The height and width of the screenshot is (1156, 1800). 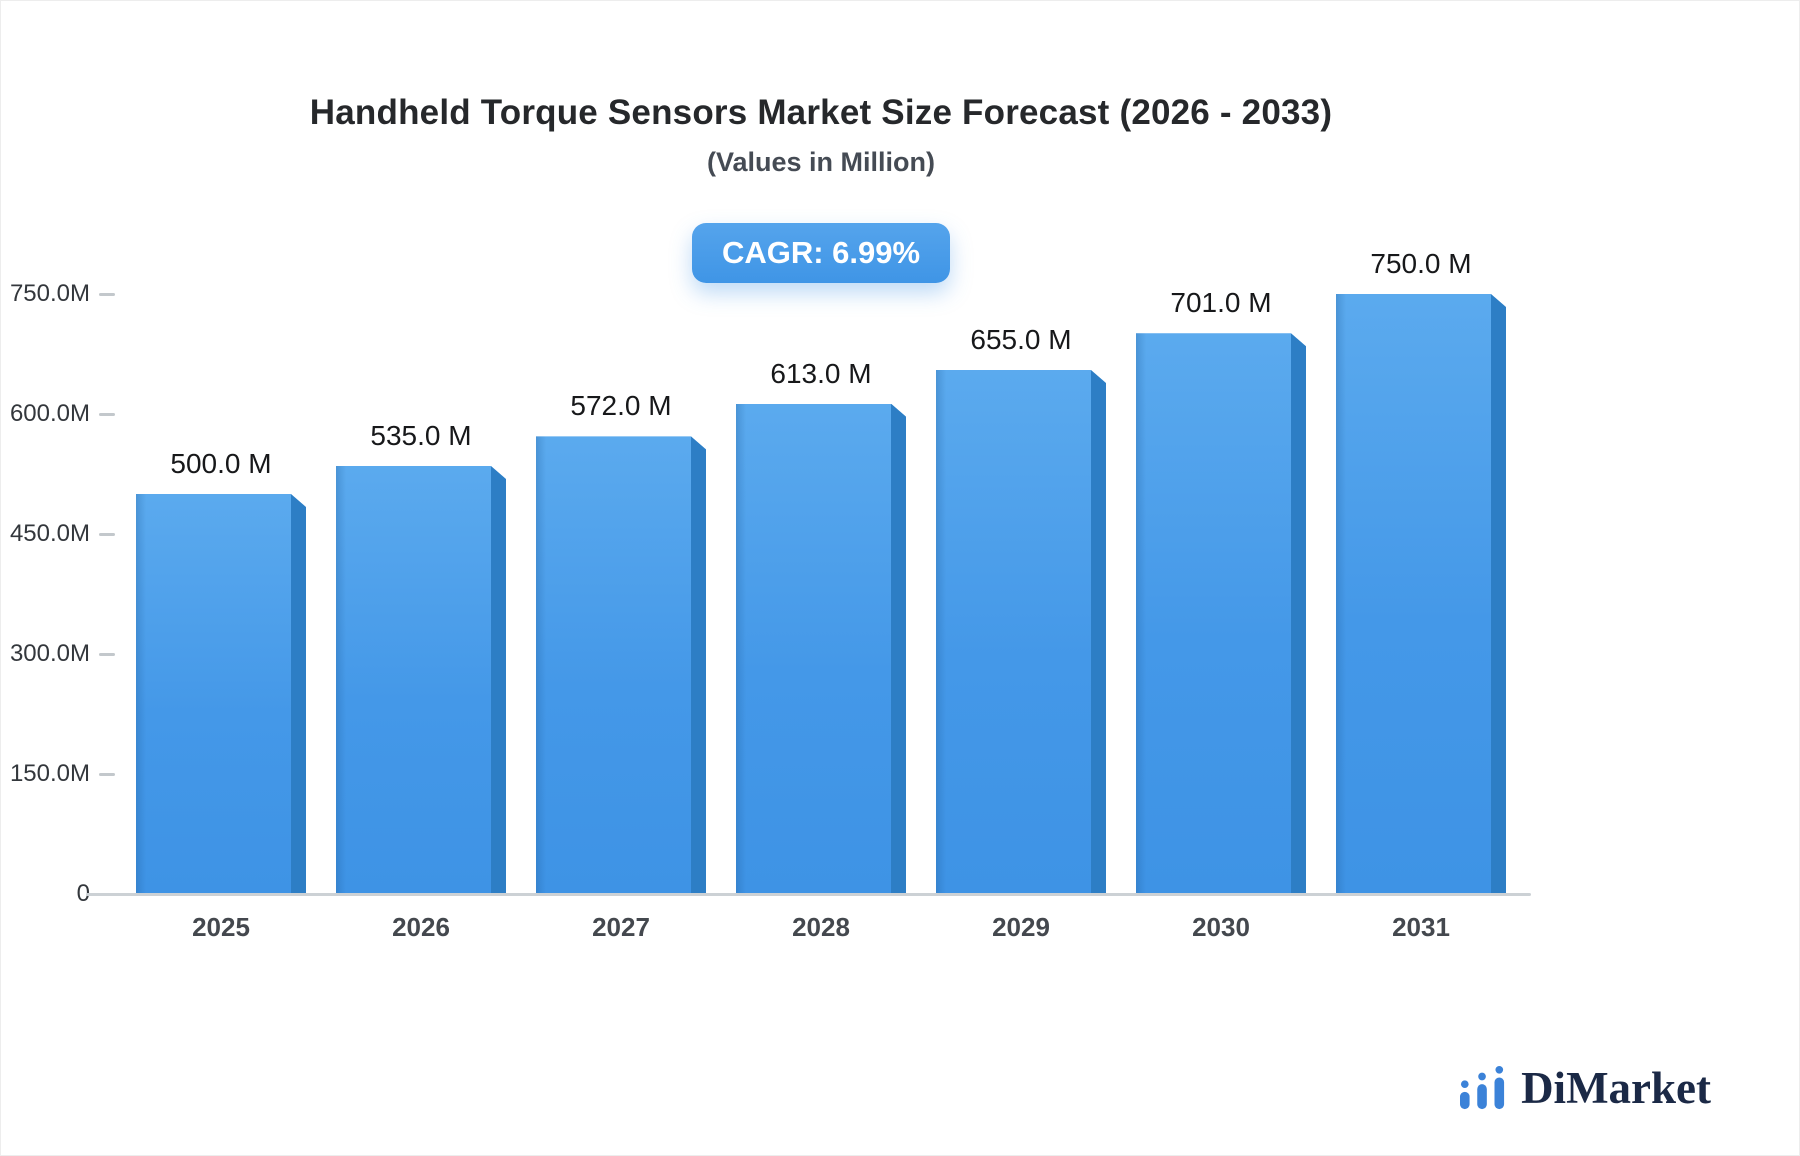 What do you see at coordinates (58, 593) in the screenshot?
I see `y-axis: 750.0M 600.0M 450.0M 300.0M 150.0M 0` at bounding box center [58, 593].